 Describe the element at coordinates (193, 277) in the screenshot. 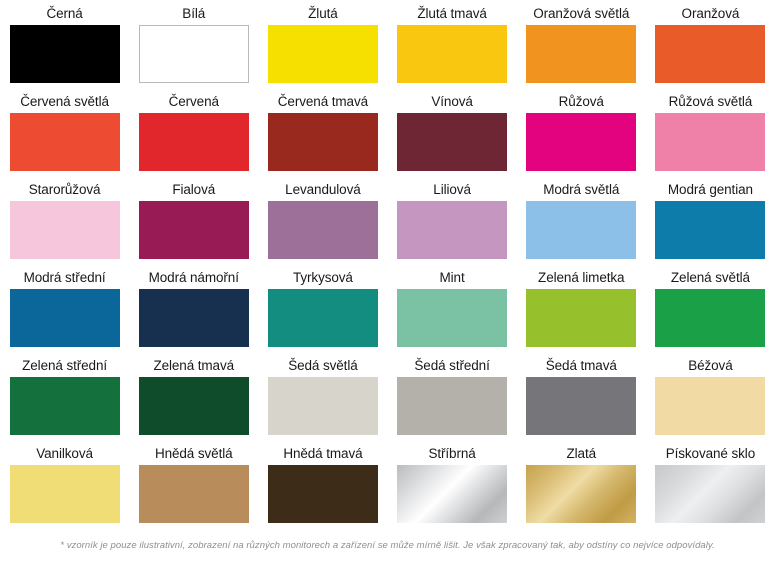

I see `swatch-label: Modrá námořní` at that location.